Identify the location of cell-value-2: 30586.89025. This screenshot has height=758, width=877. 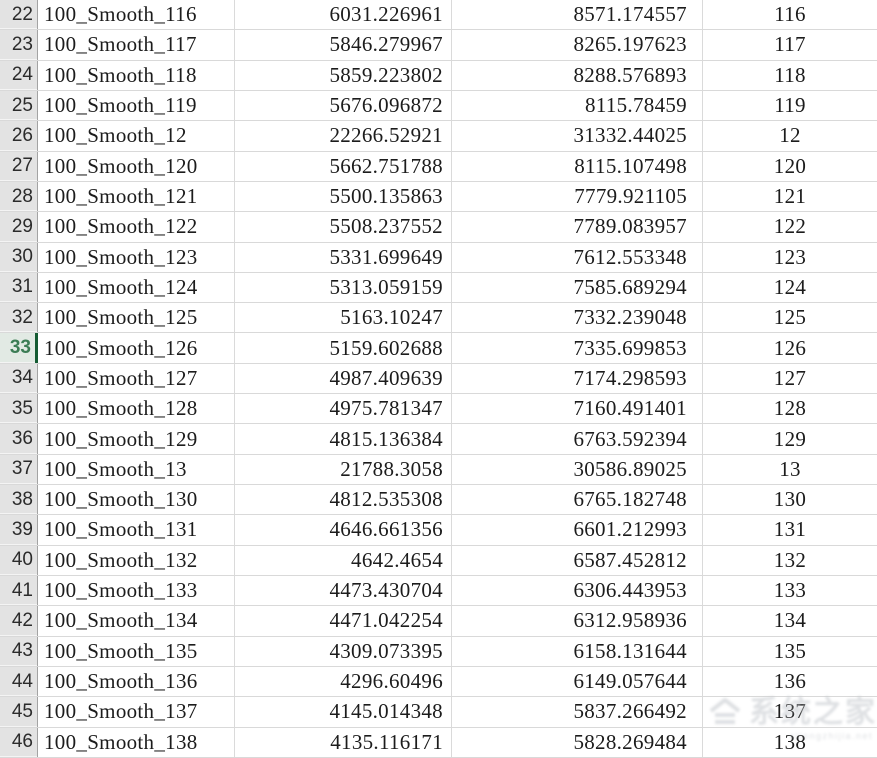
(577, 469).